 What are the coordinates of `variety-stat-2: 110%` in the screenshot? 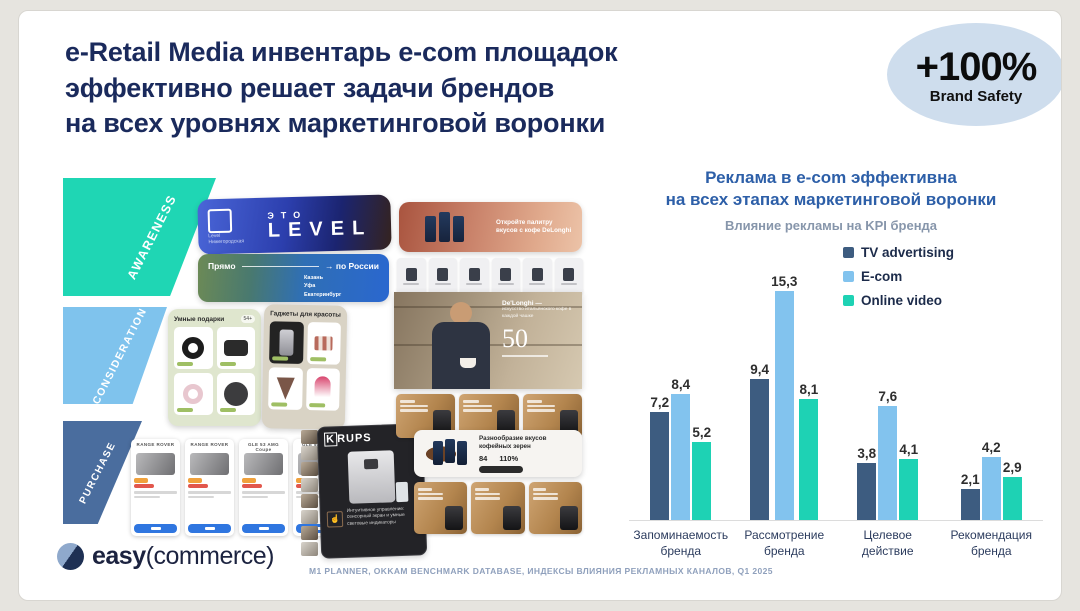 It's located at (509, 459).